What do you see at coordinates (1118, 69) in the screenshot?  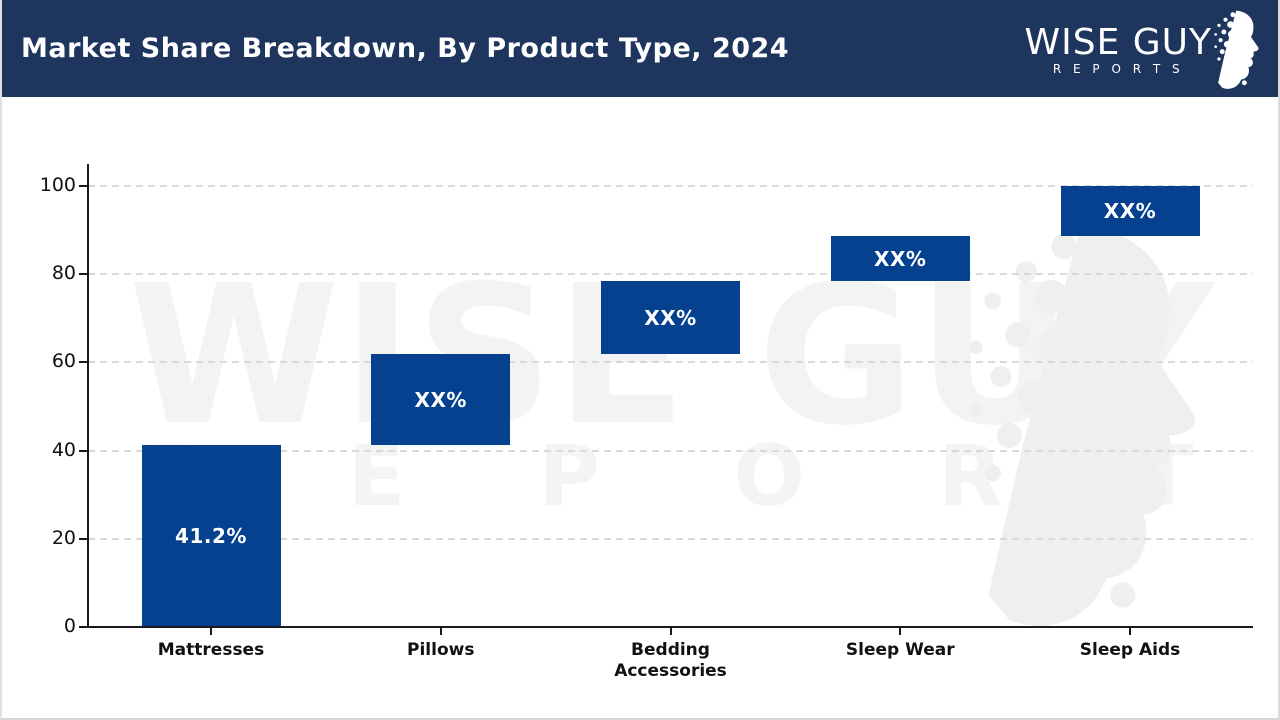 I see `logo-subtitle: R E P O R T S` at bounding box center [1118, 69].